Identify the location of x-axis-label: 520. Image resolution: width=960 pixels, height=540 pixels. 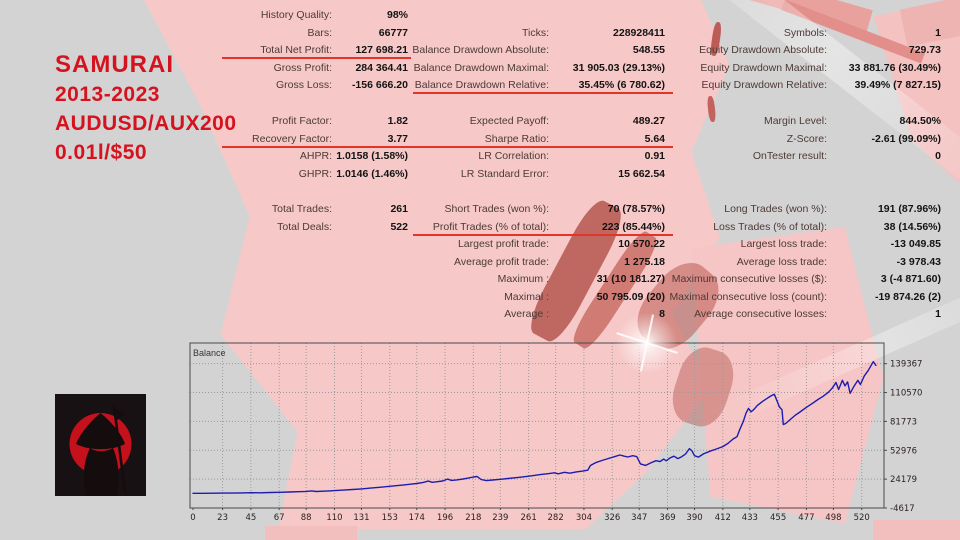
(862, 518).